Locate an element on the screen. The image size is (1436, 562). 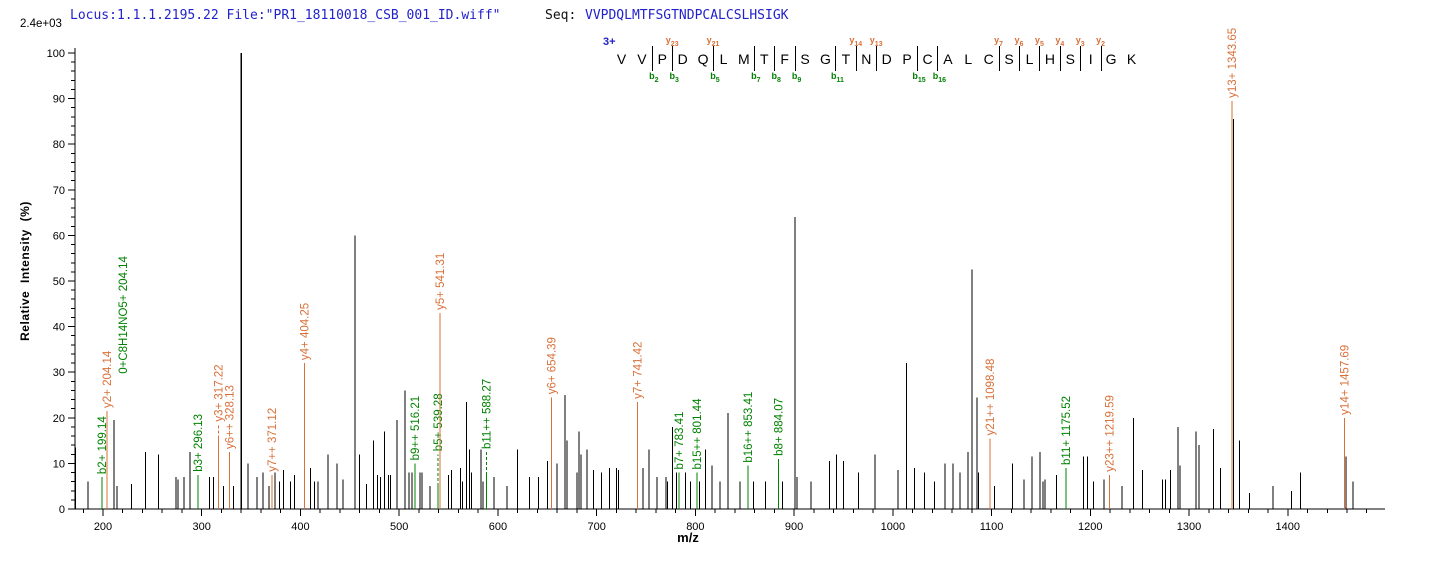
seq-label: Seq: is located at coordinates (561, 15).